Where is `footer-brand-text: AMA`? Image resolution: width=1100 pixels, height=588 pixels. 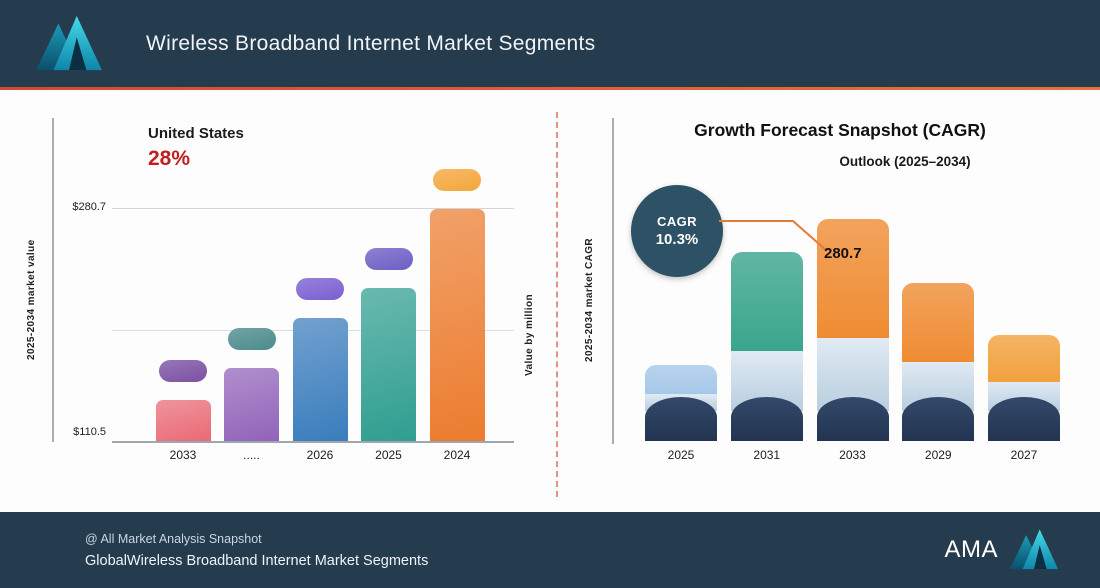 footer-brand-text: AMA is located at coordinates (971, 549).